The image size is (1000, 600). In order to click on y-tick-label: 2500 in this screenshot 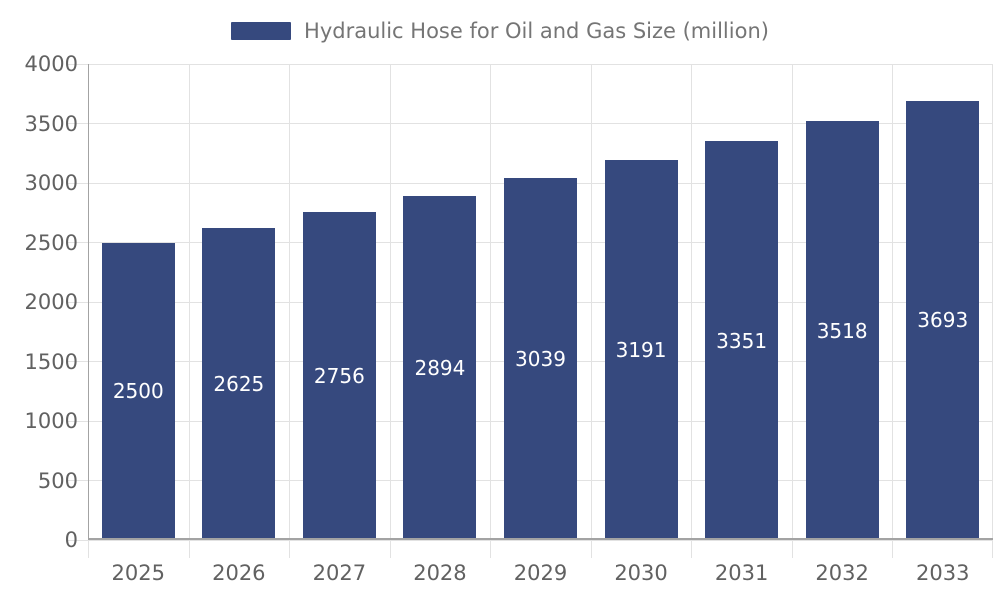, I will do `click(51, 242)`.